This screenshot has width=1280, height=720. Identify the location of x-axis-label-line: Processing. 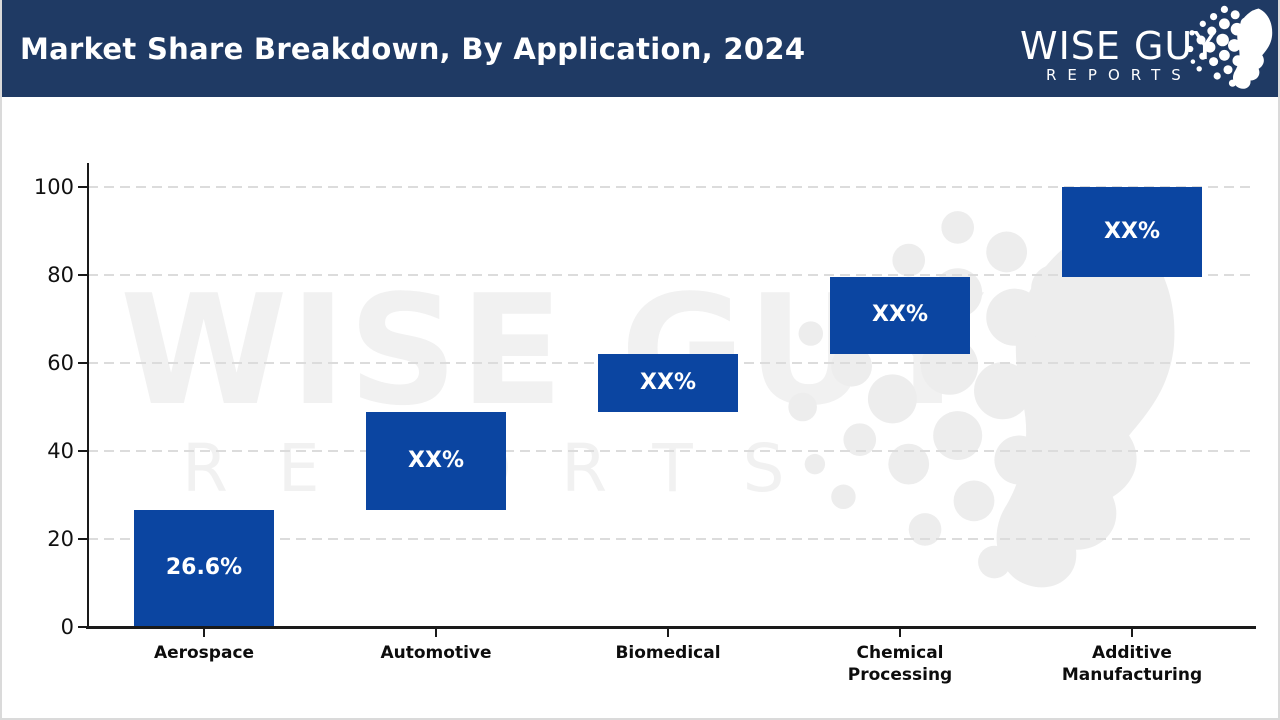
(900, 675).